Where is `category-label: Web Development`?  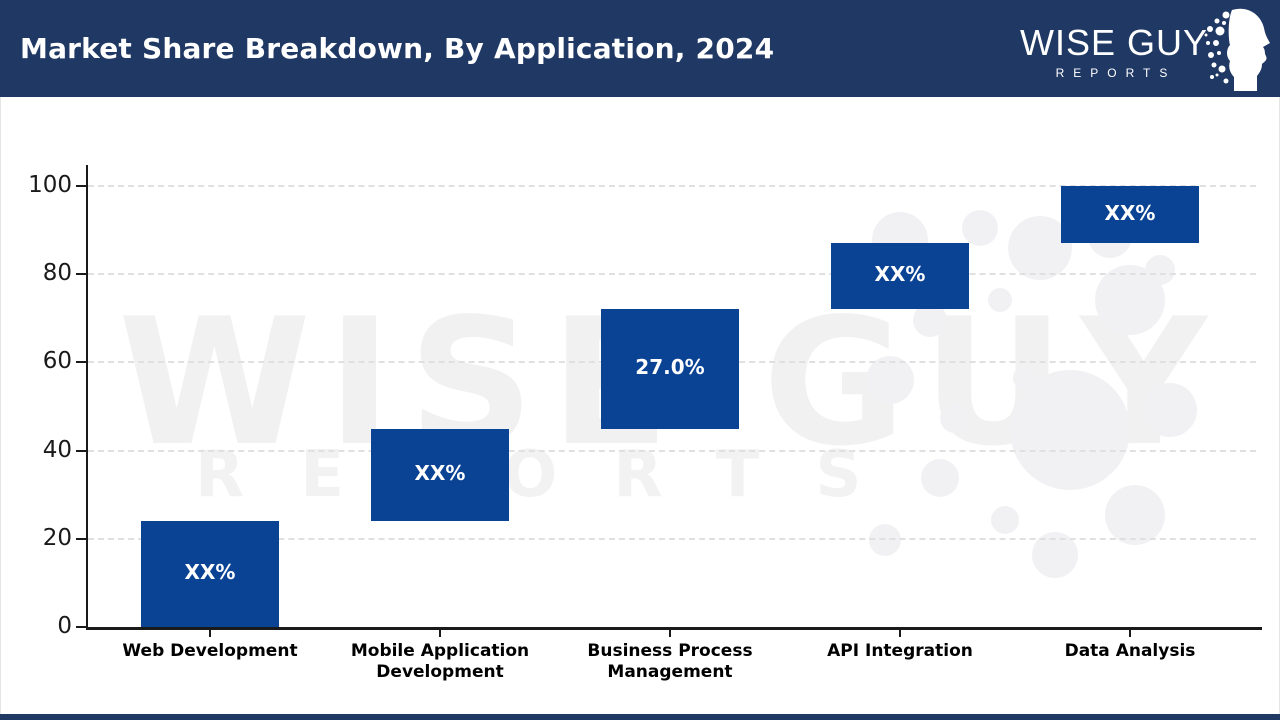
category-label: Web Development is located at coordinates (210, 651).